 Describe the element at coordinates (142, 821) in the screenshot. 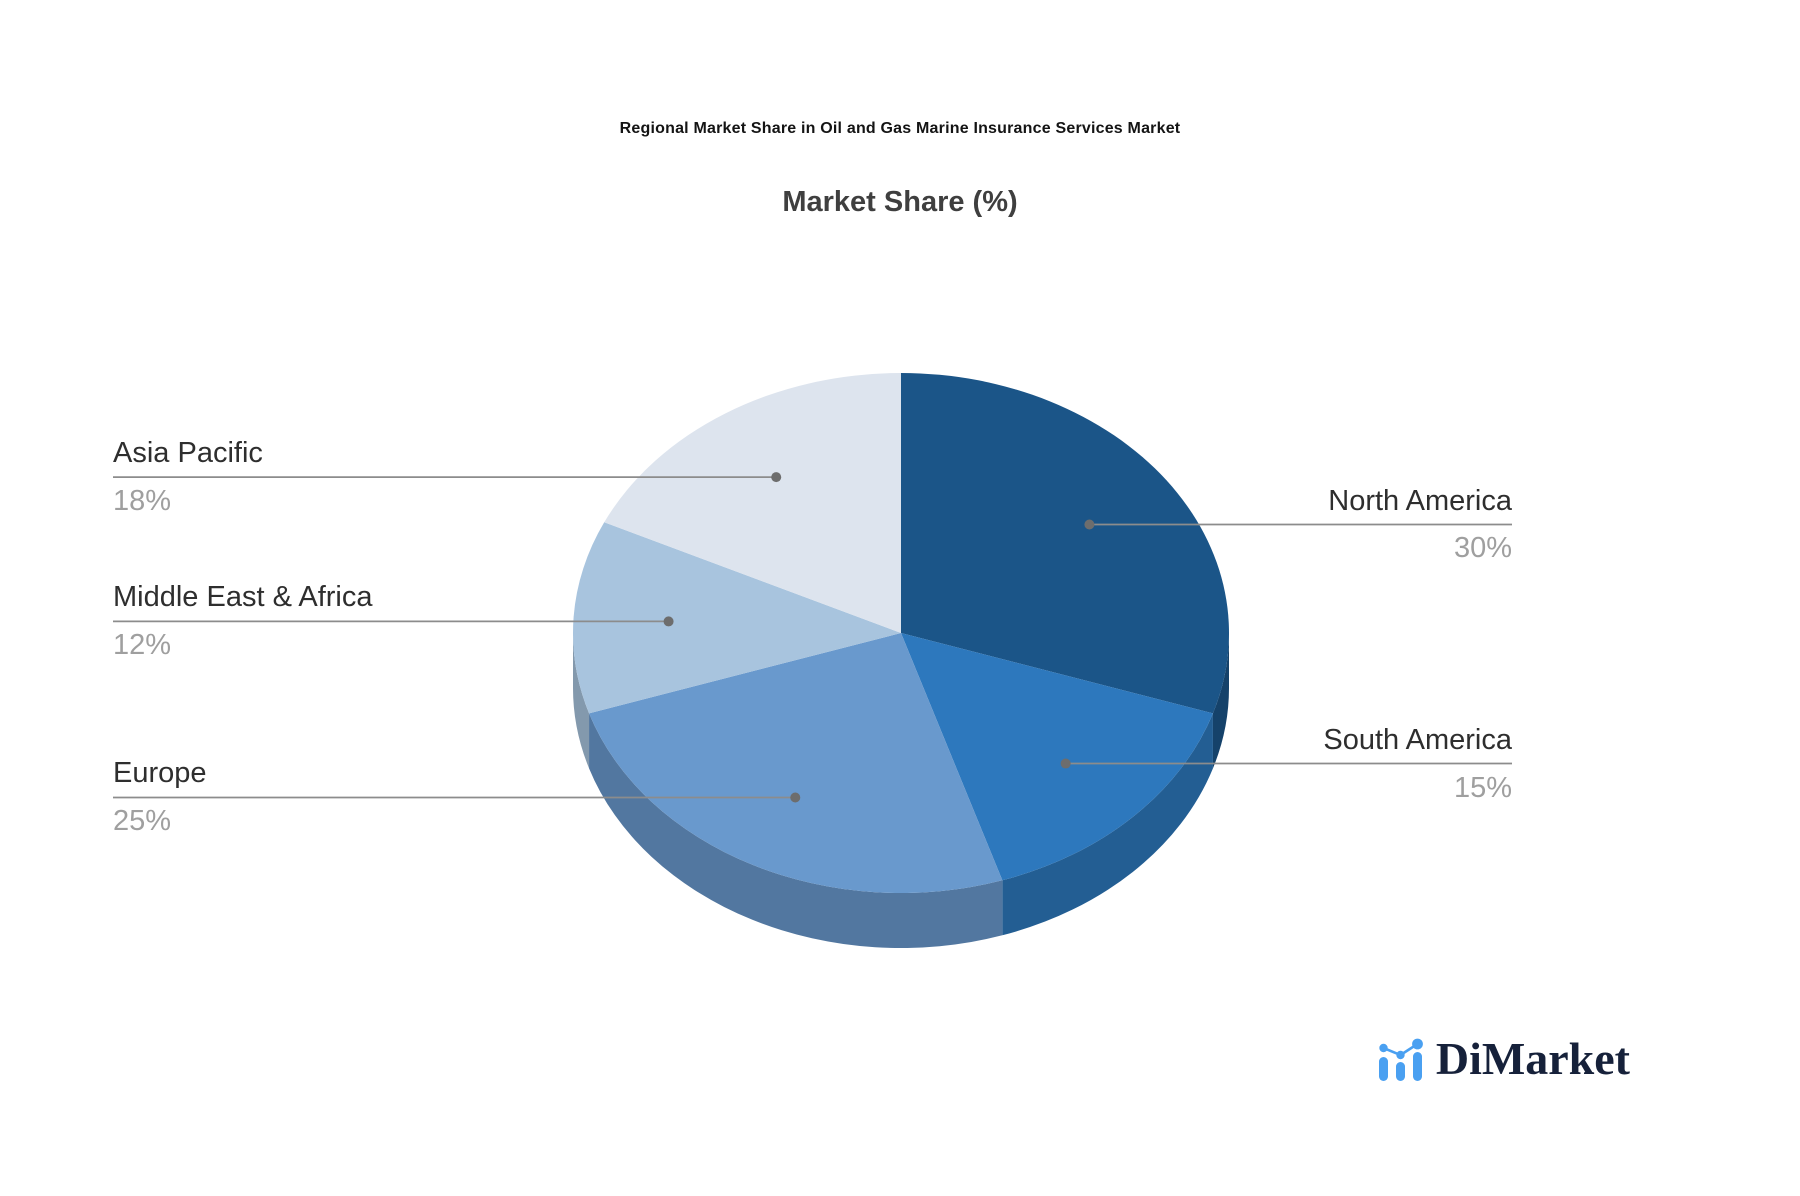

I see `slice-value-europe: 25%` at that location.